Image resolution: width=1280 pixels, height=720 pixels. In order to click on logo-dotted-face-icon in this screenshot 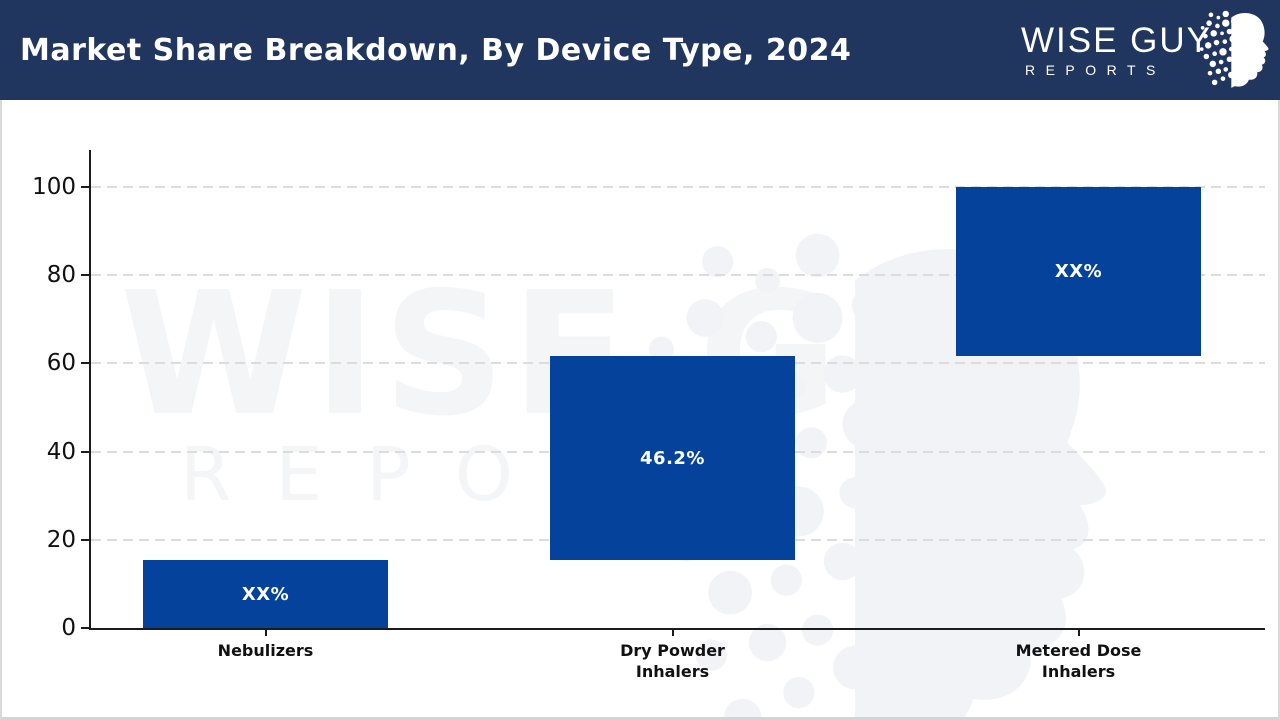, I will do `click(1235, 50)`.